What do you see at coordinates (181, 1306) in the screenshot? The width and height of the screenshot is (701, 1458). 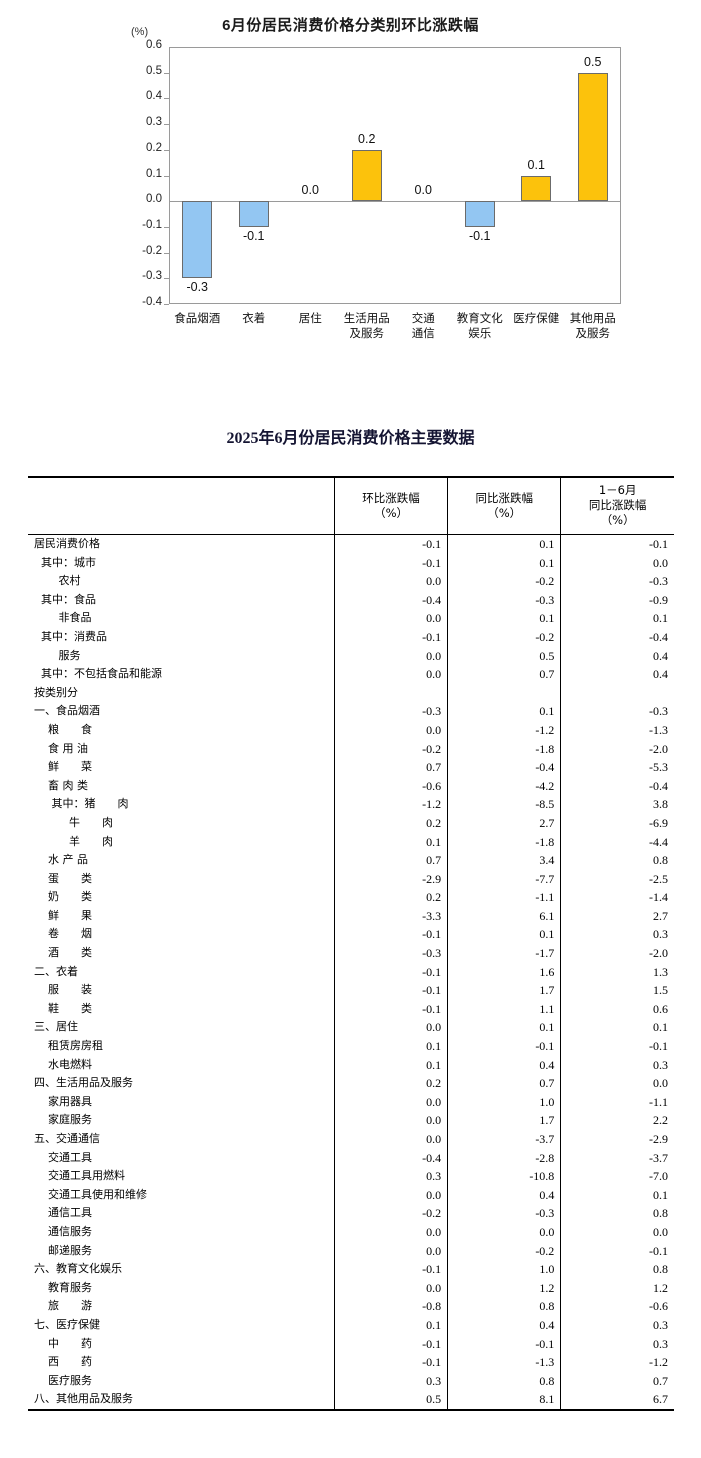 I see `row-category-name: 旅 游` at bounding box center [181, 1306].